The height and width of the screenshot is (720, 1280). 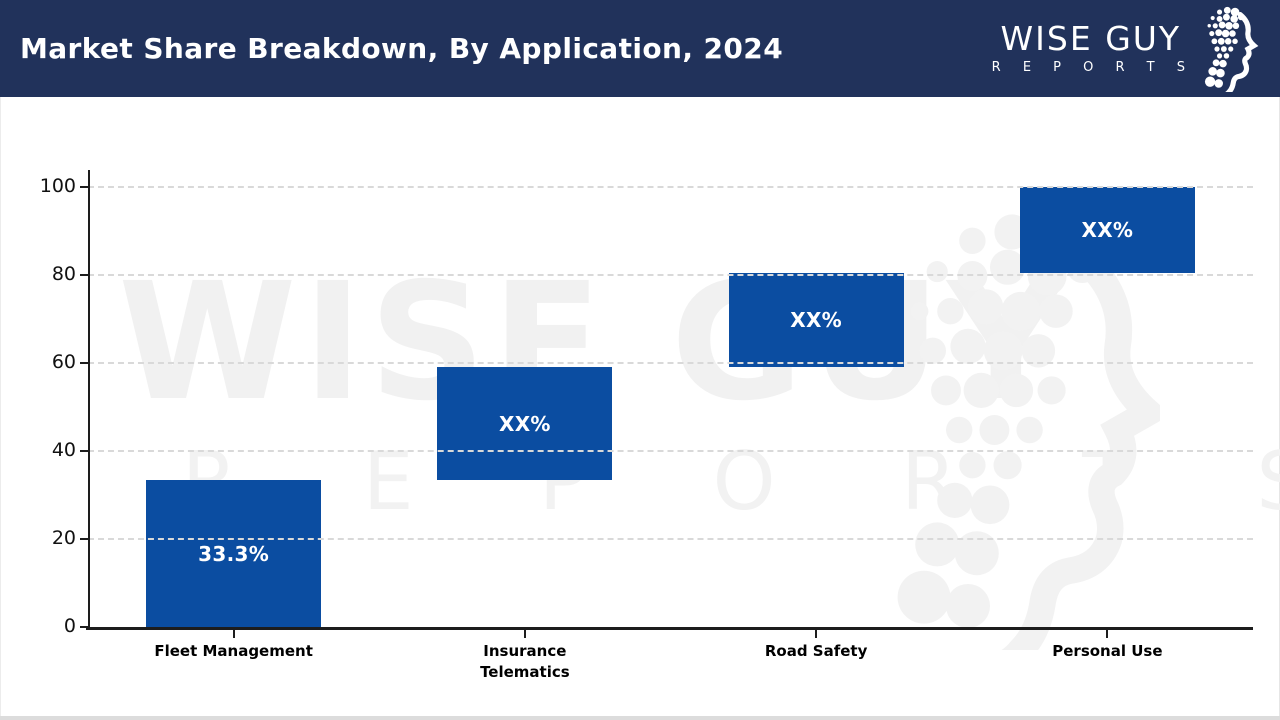 I want to click on bar-fleet-management: 33.3%, so click(x=234, y=553).